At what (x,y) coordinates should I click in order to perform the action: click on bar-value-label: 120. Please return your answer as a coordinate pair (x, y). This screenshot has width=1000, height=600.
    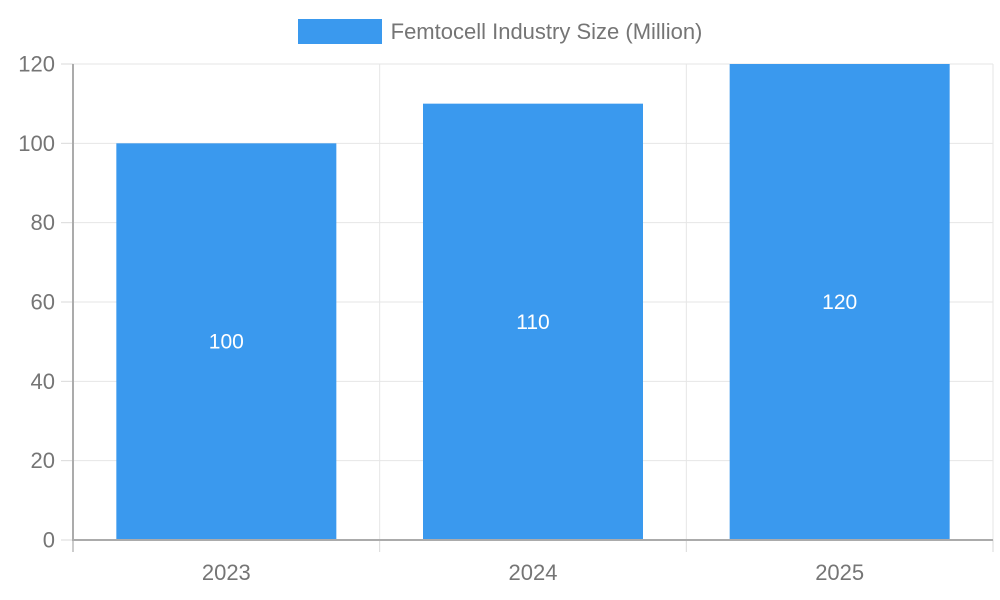
    Looking at the image, I should click on (839, 302).